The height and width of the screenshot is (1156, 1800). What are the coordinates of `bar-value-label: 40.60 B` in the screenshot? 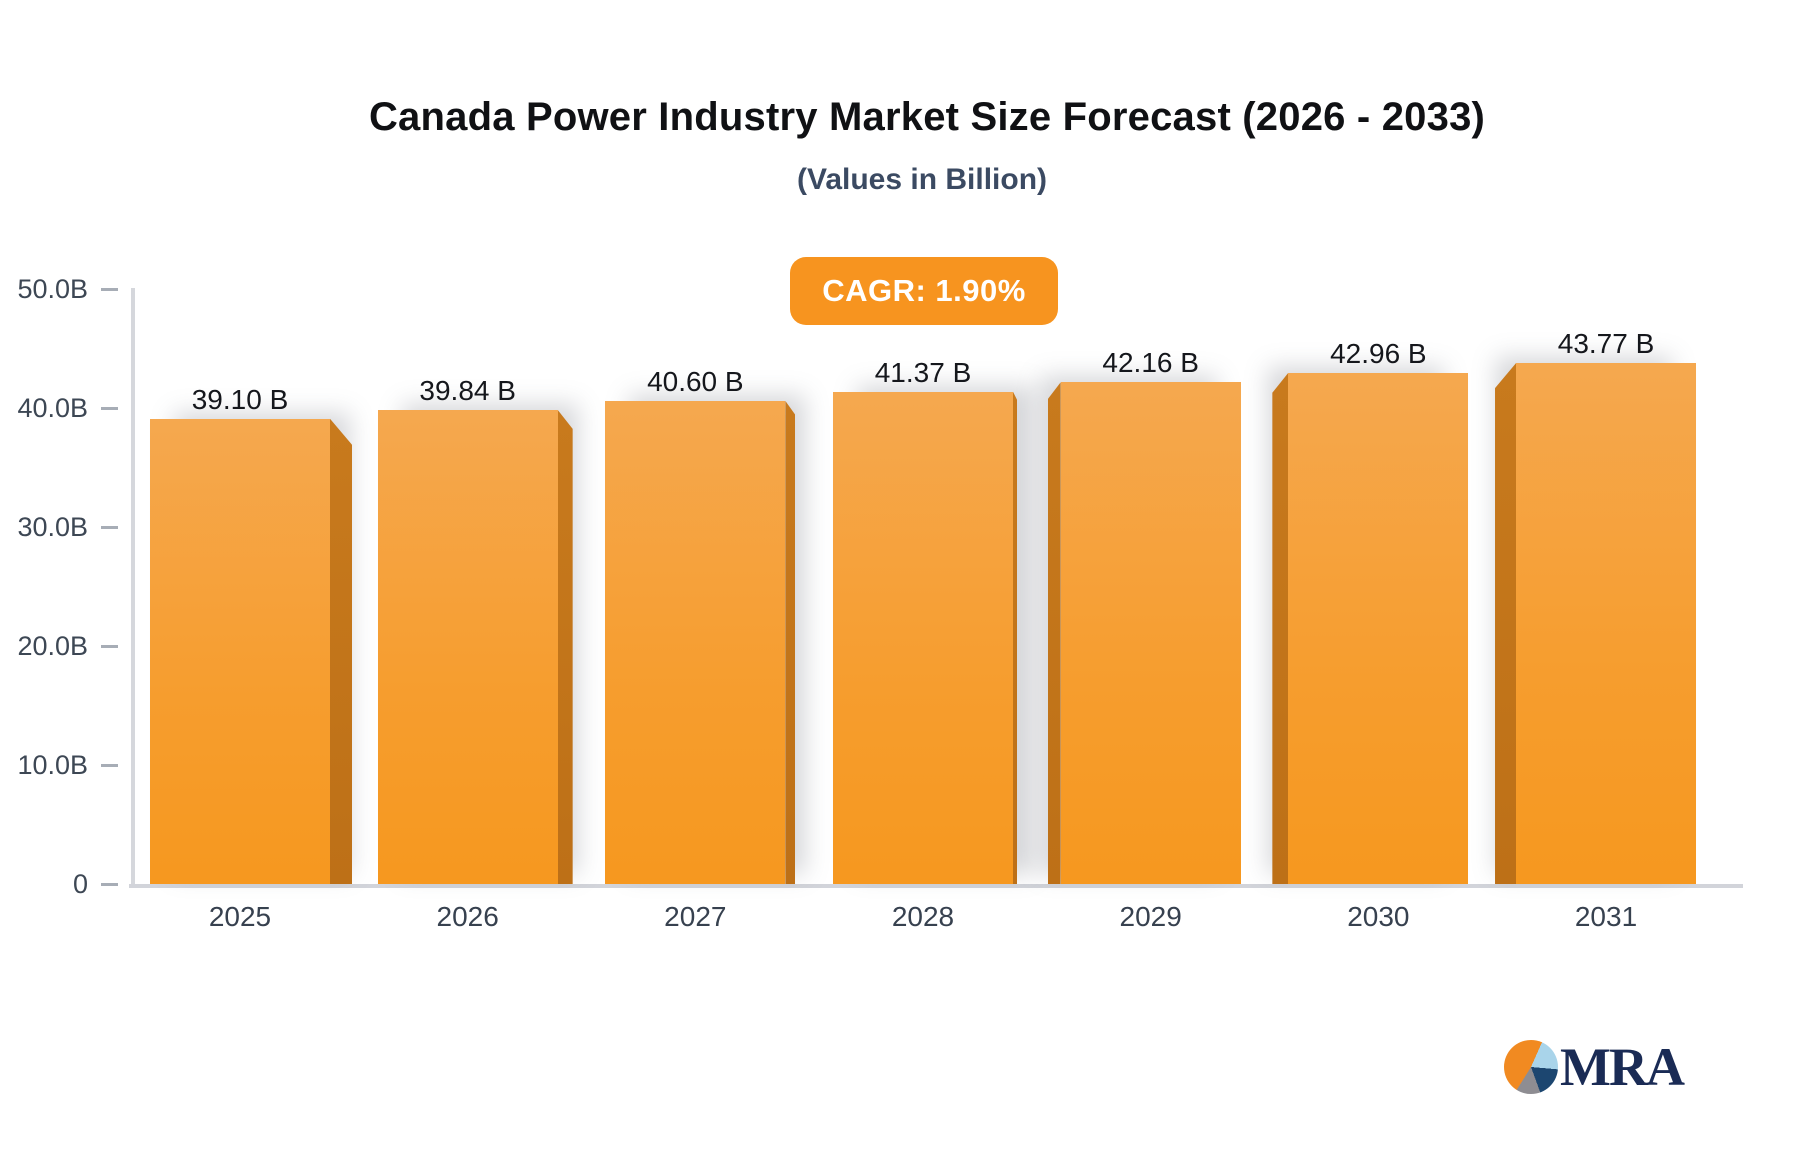 It's located at (695, 381).